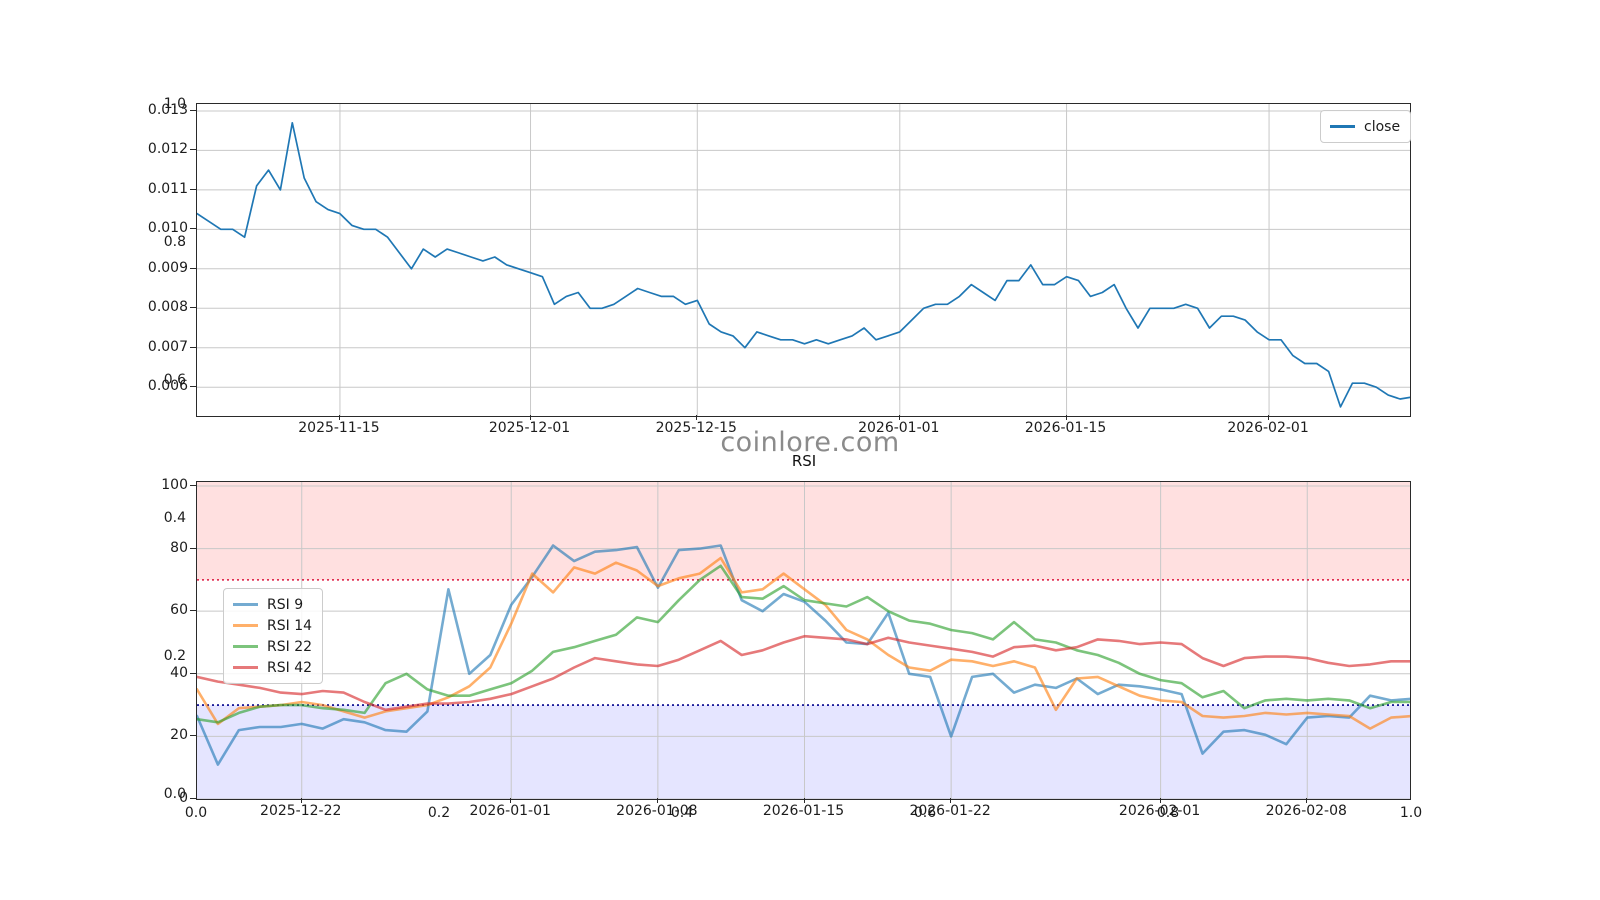 This screenshot has width=1600, height=900. What do you see at coordinates (803, 673) in the screenshot?
I see `rsi-42-line` at bounding box center [803, 673].